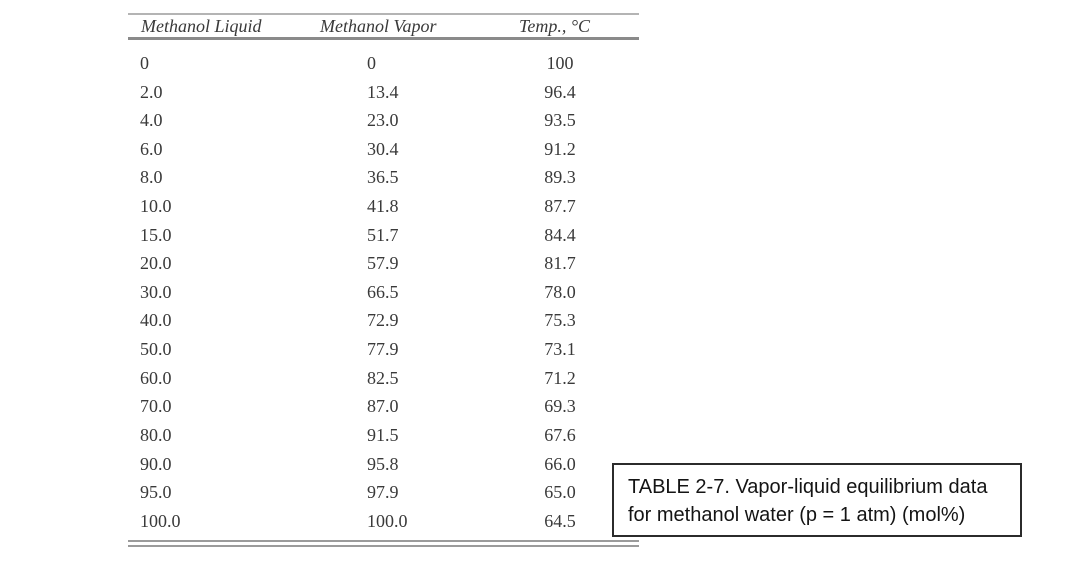 This screenshot has height=561, width=1071. I want to click on table-row: 10.0 41.8 87.7, so click(384, 206).